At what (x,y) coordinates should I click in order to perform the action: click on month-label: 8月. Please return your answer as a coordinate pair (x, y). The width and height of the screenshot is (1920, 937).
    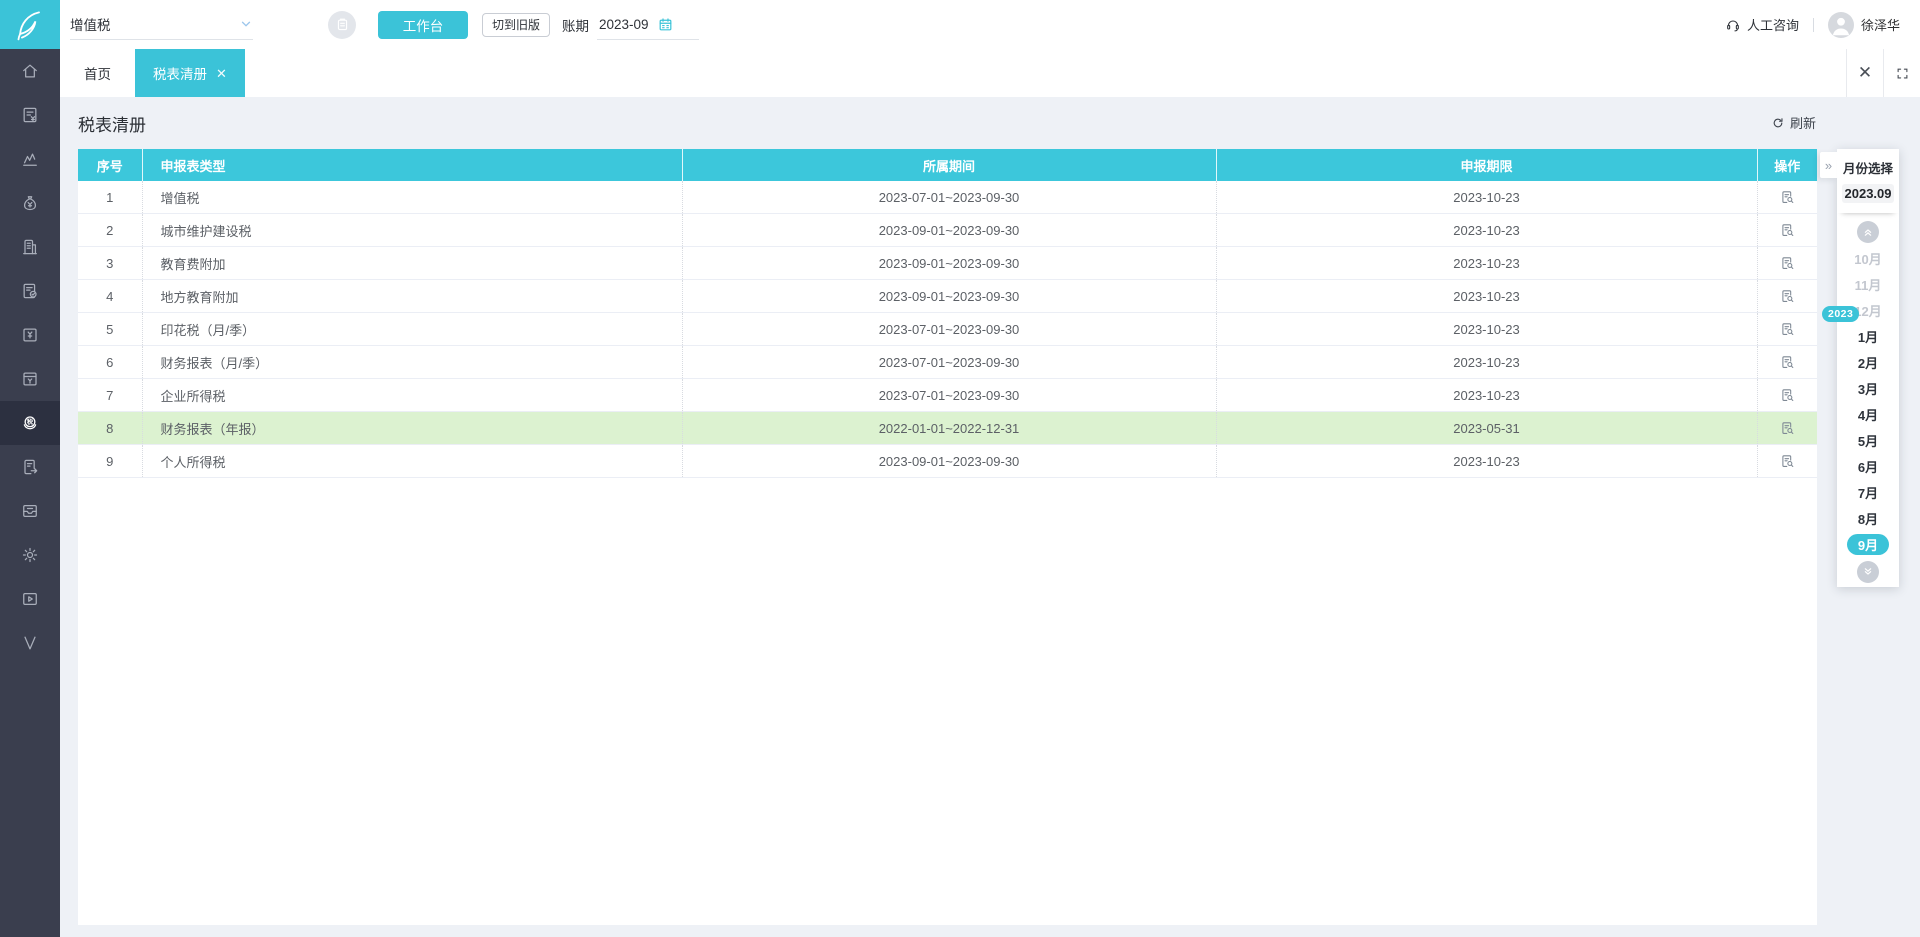
    Looking at the image, I should click on (1868, 519).